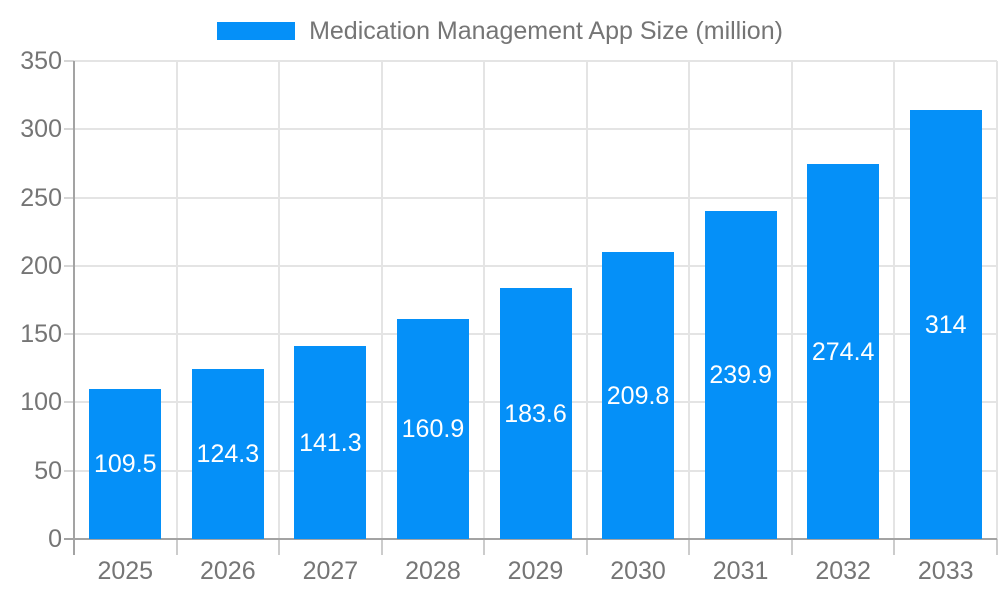 The image size is (1000, 600). I want to click on x-axis-tick-label: 2033, so click(945, 571).